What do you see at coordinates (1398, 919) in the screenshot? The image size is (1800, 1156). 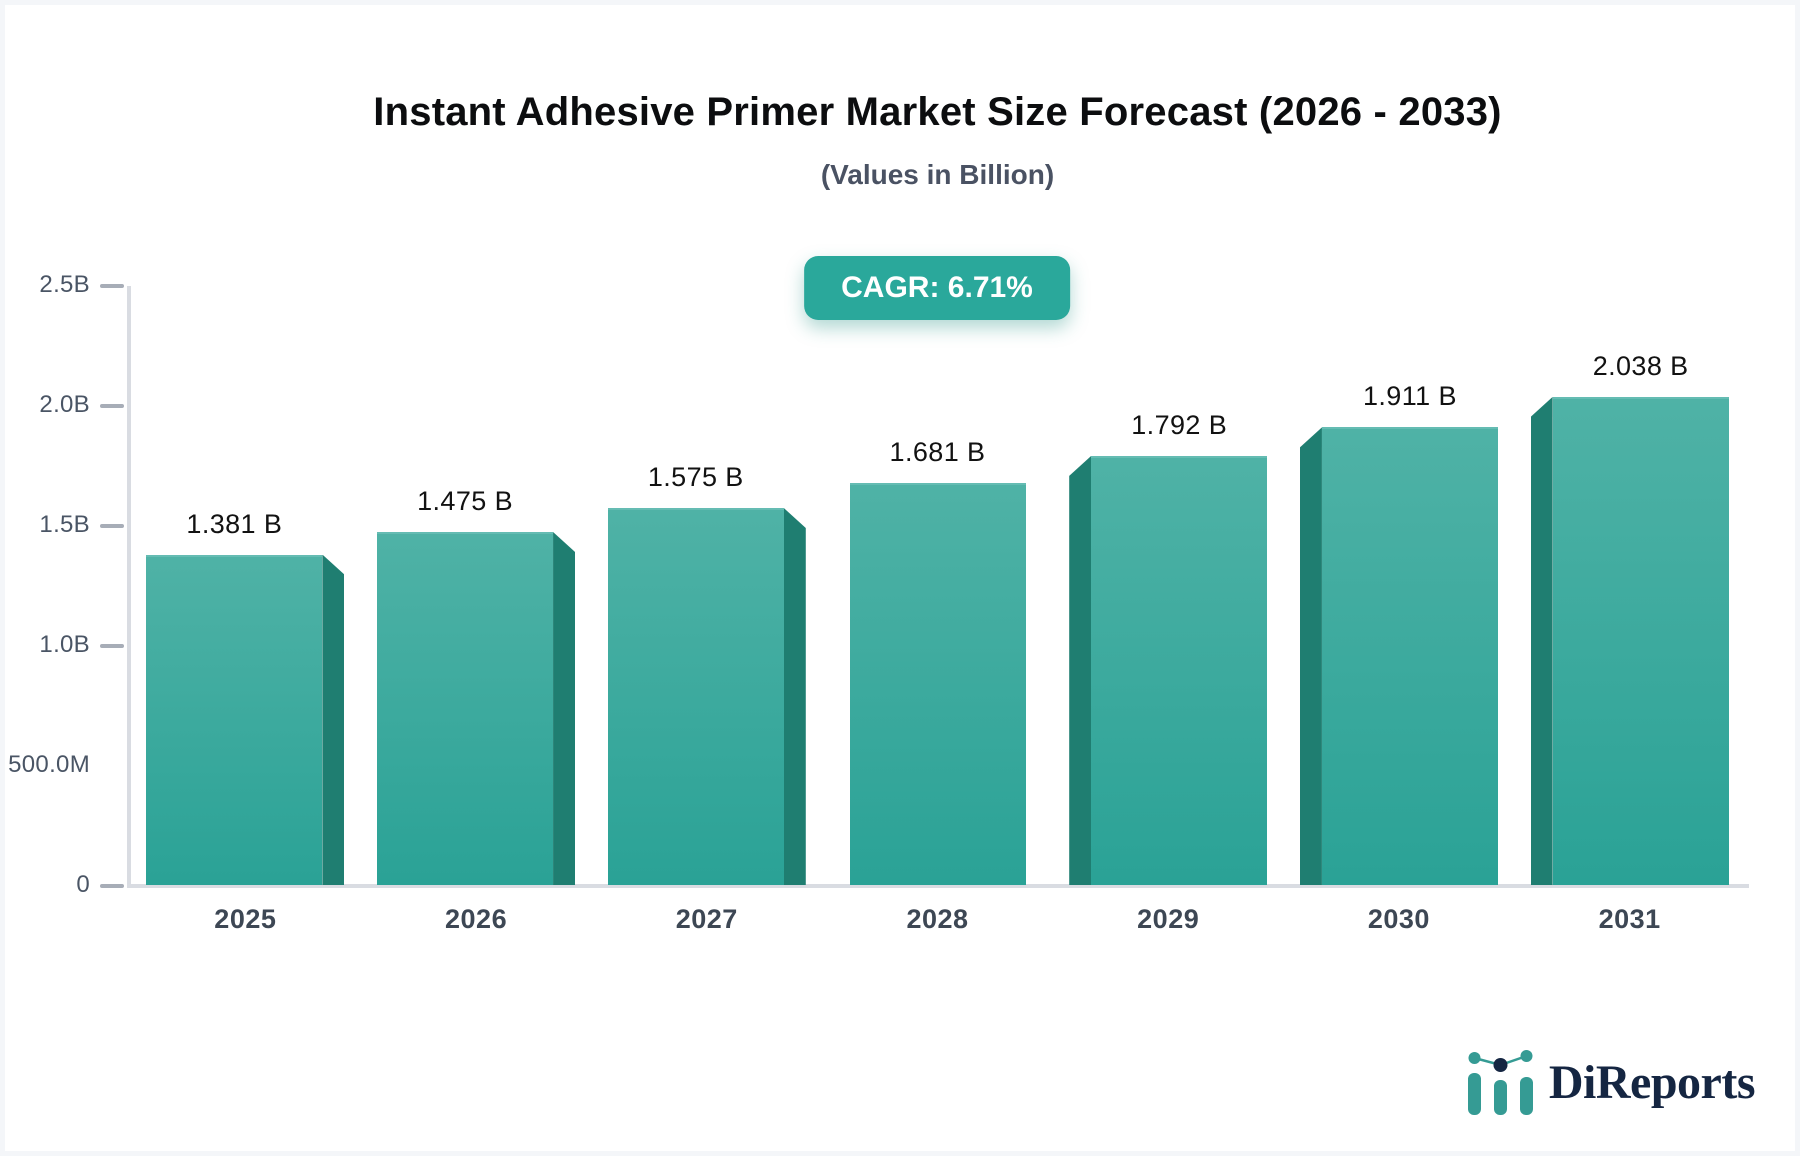 I see `x-axis-label: 2030` at bounding box center [1398, 919].